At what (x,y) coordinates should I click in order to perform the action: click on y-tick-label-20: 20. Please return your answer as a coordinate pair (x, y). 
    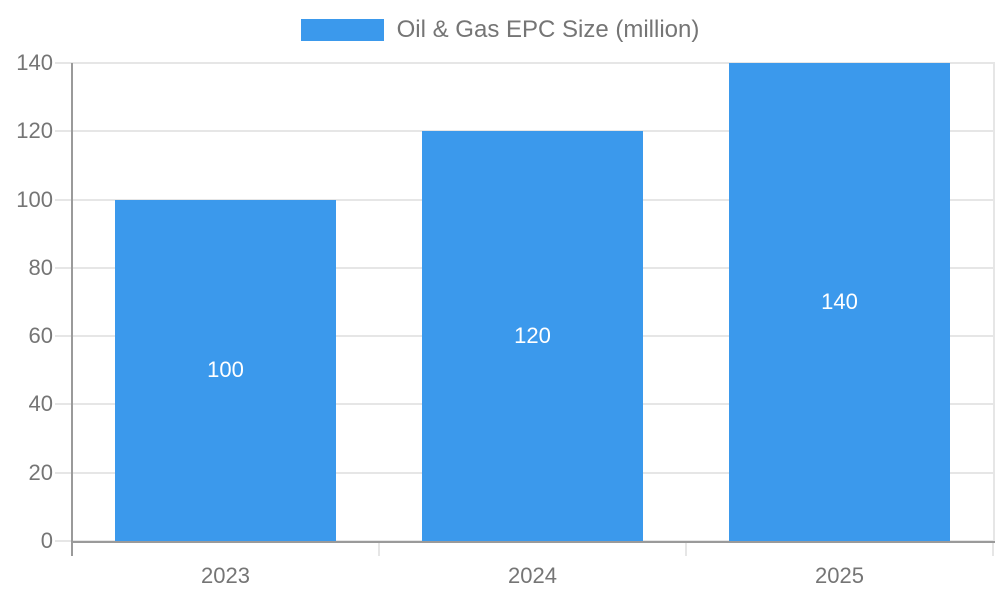
    Looking at the image, I should click on (40, 472).